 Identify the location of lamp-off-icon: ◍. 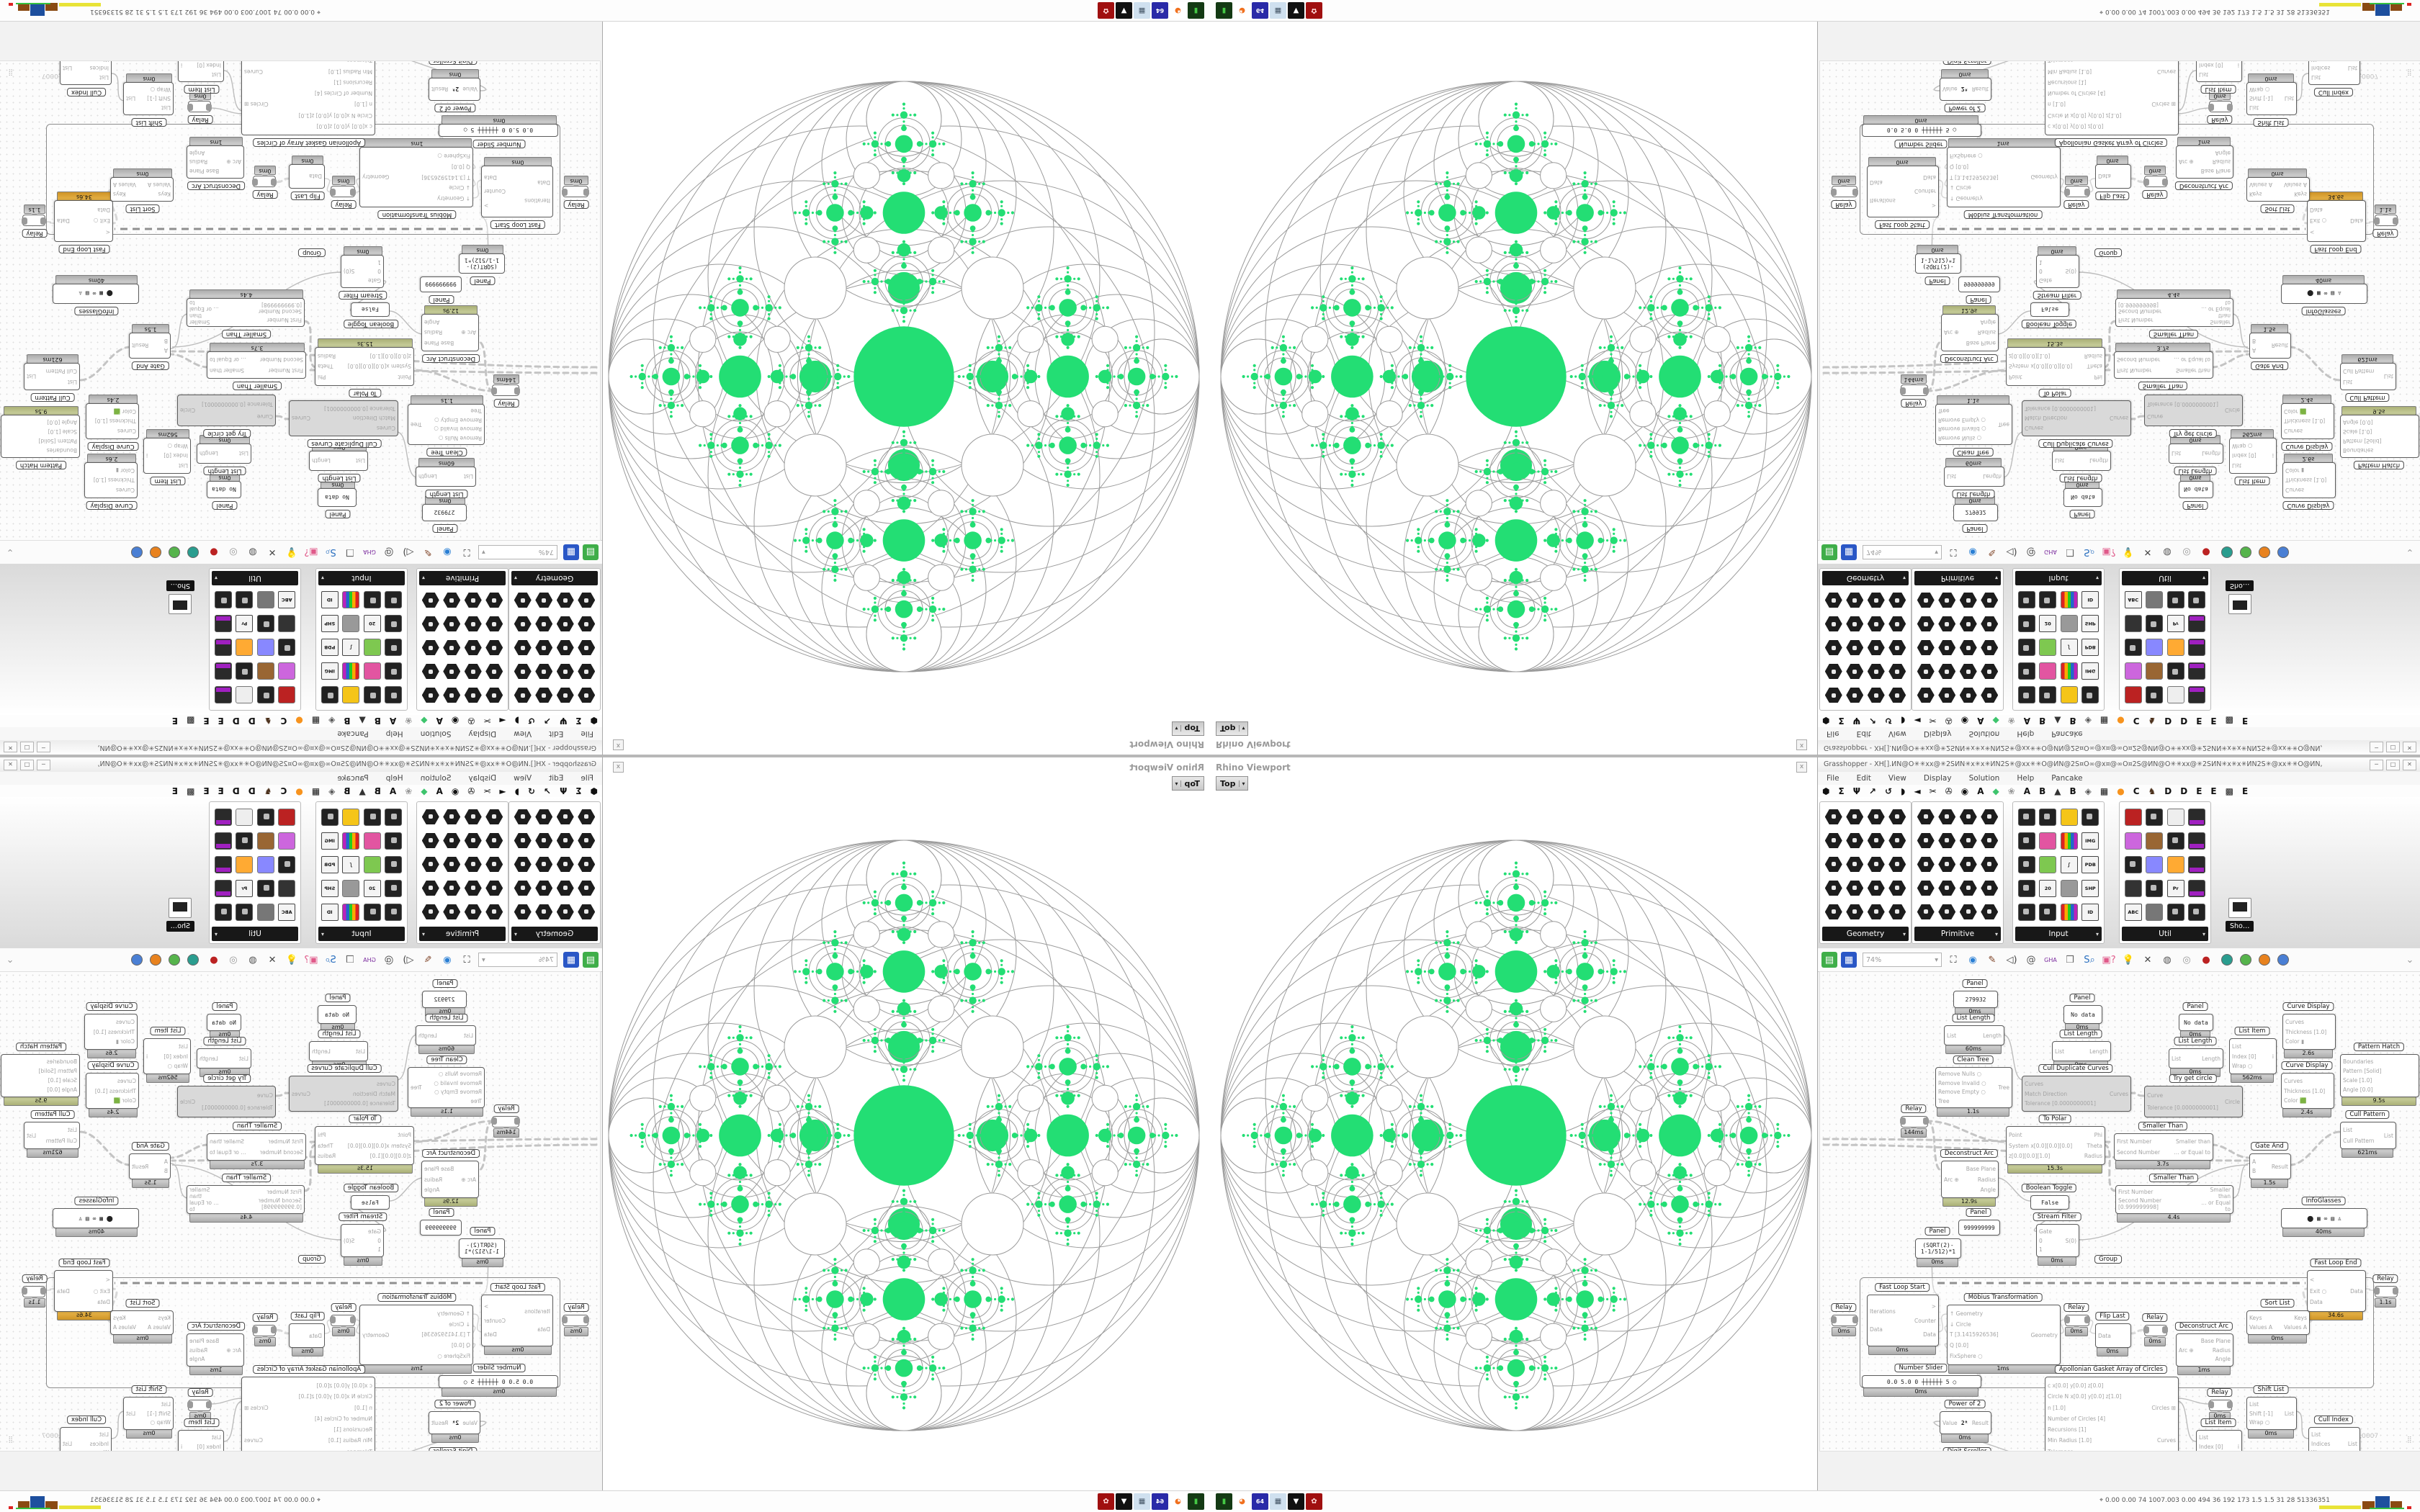
(2167, 552).